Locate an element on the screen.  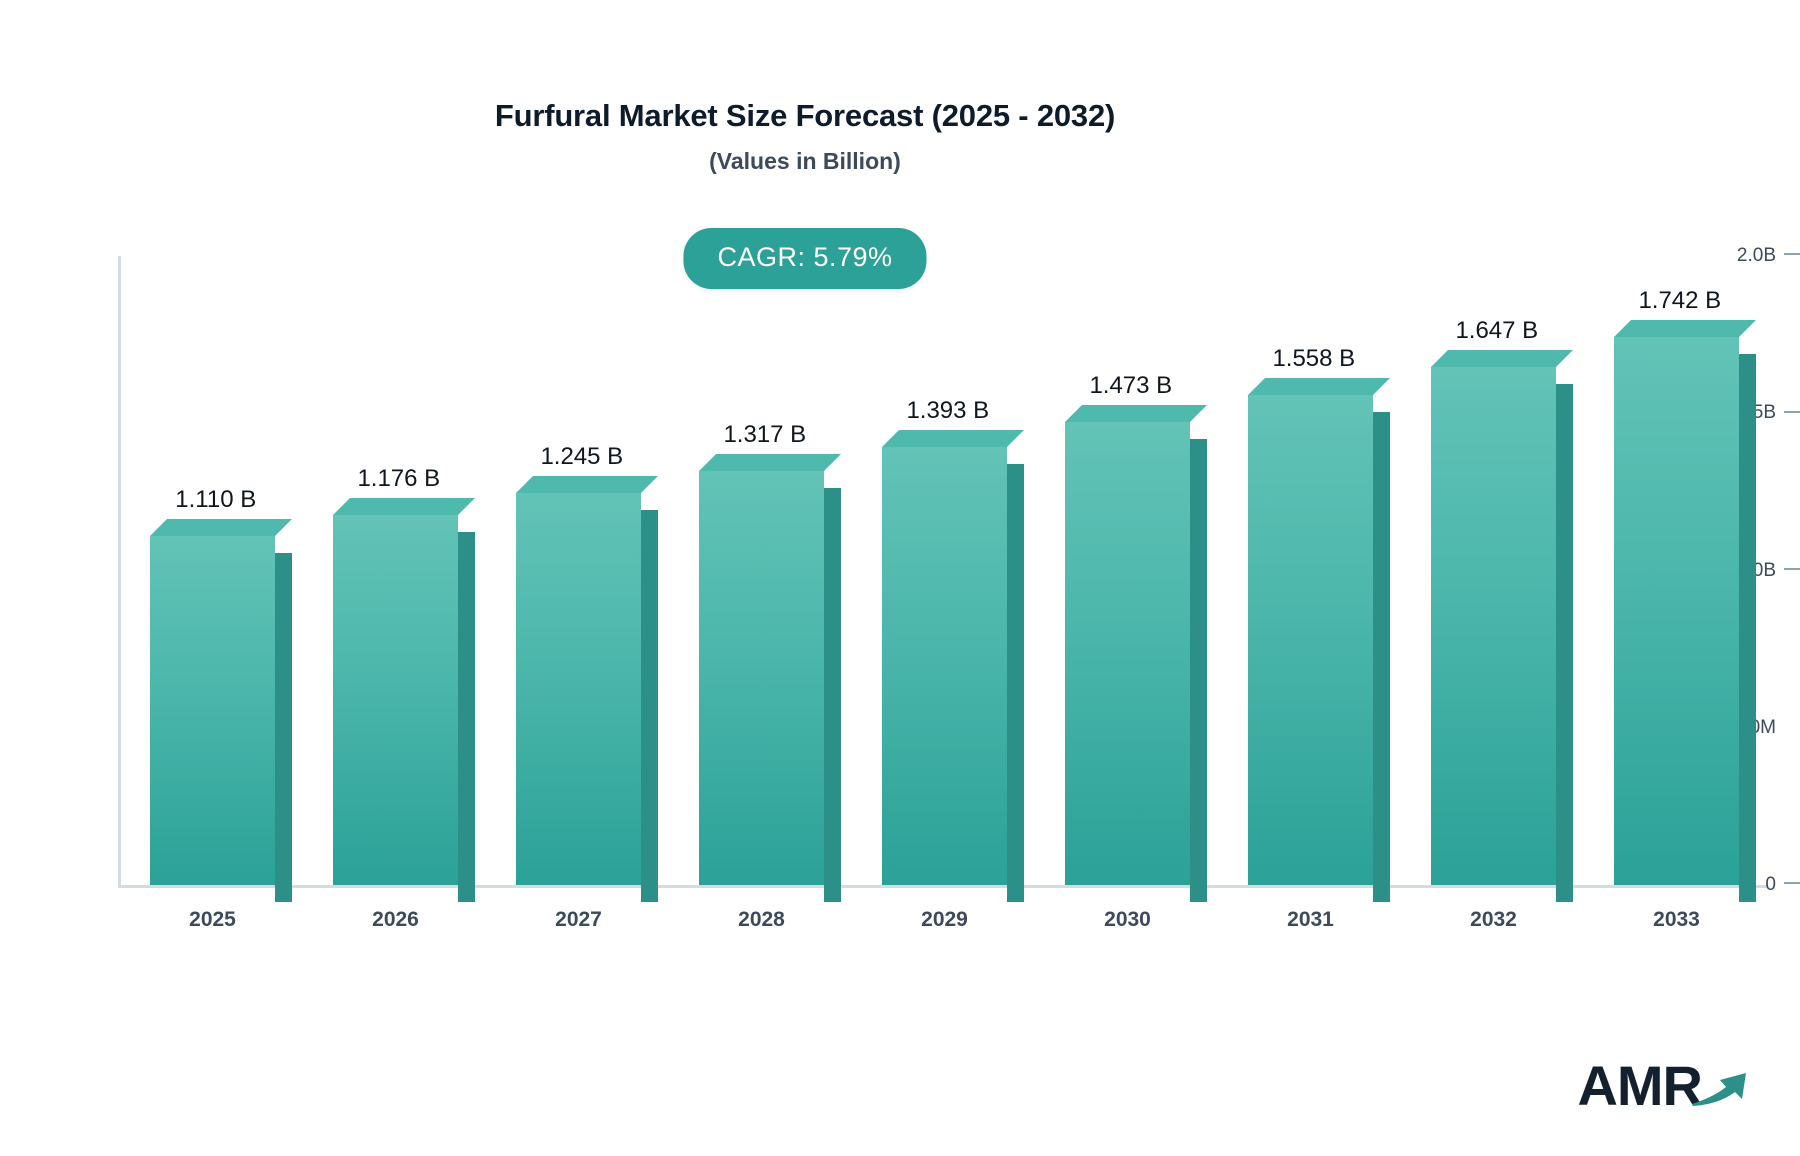
bar: 1.245 B is located at coordinates (587, 672).